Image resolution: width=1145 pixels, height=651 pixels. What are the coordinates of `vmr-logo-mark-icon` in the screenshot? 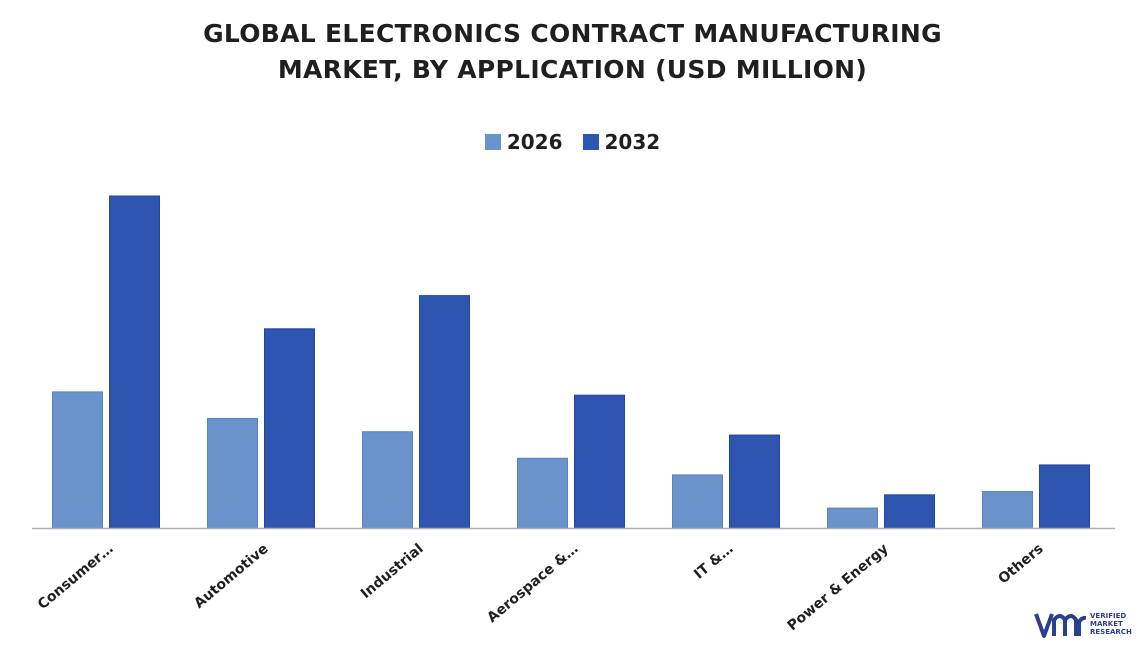 It's located at (1060, 625).